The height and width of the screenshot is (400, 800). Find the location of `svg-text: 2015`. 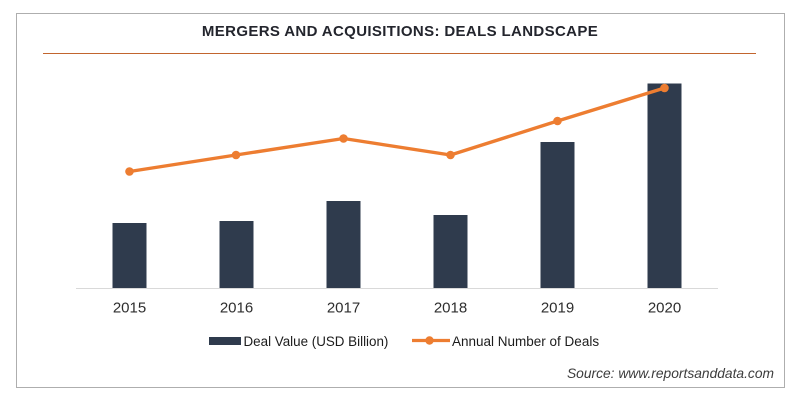

svg-text: 2015 is located at coordinates (129, 308).